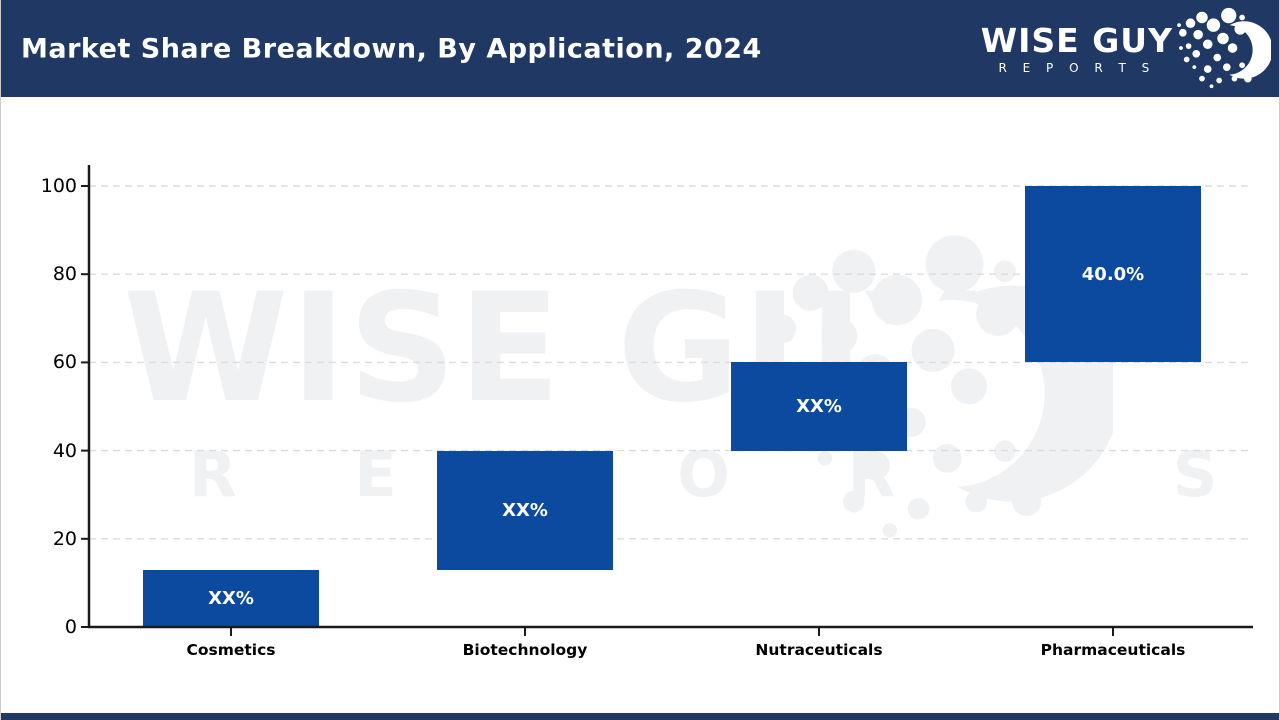 The height and width of the screenshot is (720, 1280). I want to click on bar-pharmaceuticals: 40.0%, so click(1113, 274).